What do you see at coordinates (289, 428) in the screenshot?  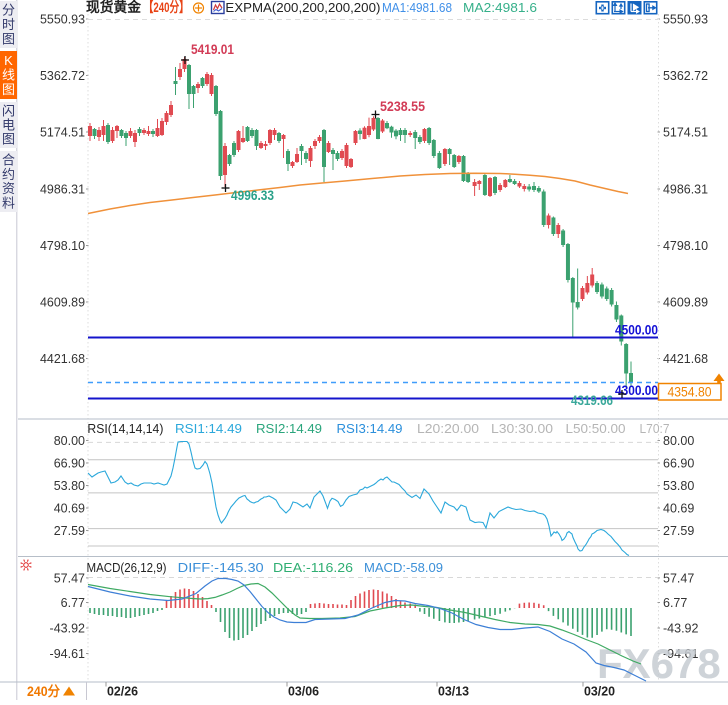 I see `svg-text: RSI2:14.49` at bounding box center [289, 428].